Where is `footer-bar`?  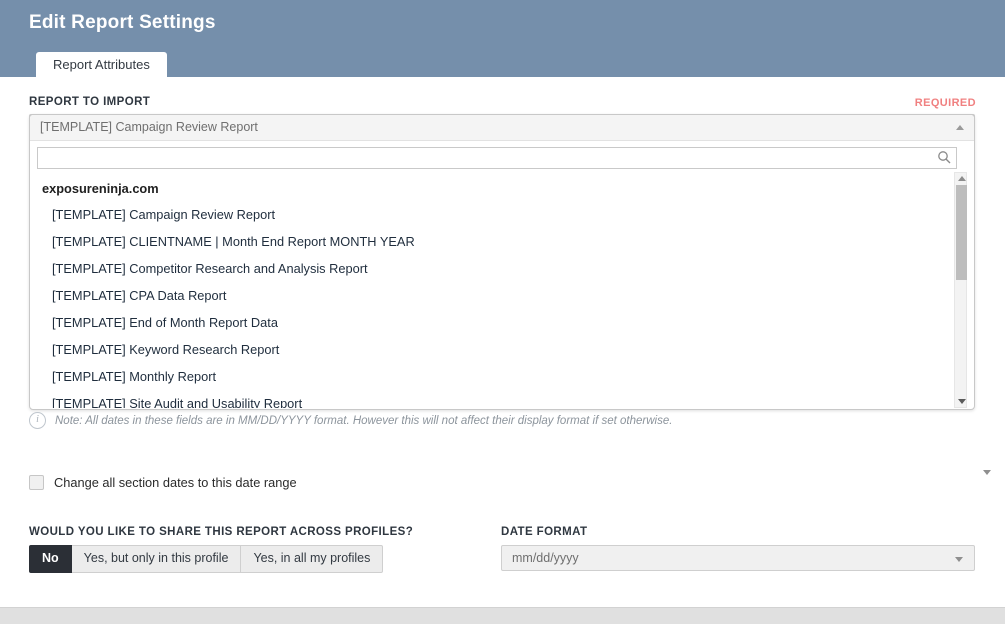 footer-bar is located at coordinates (502, 616).